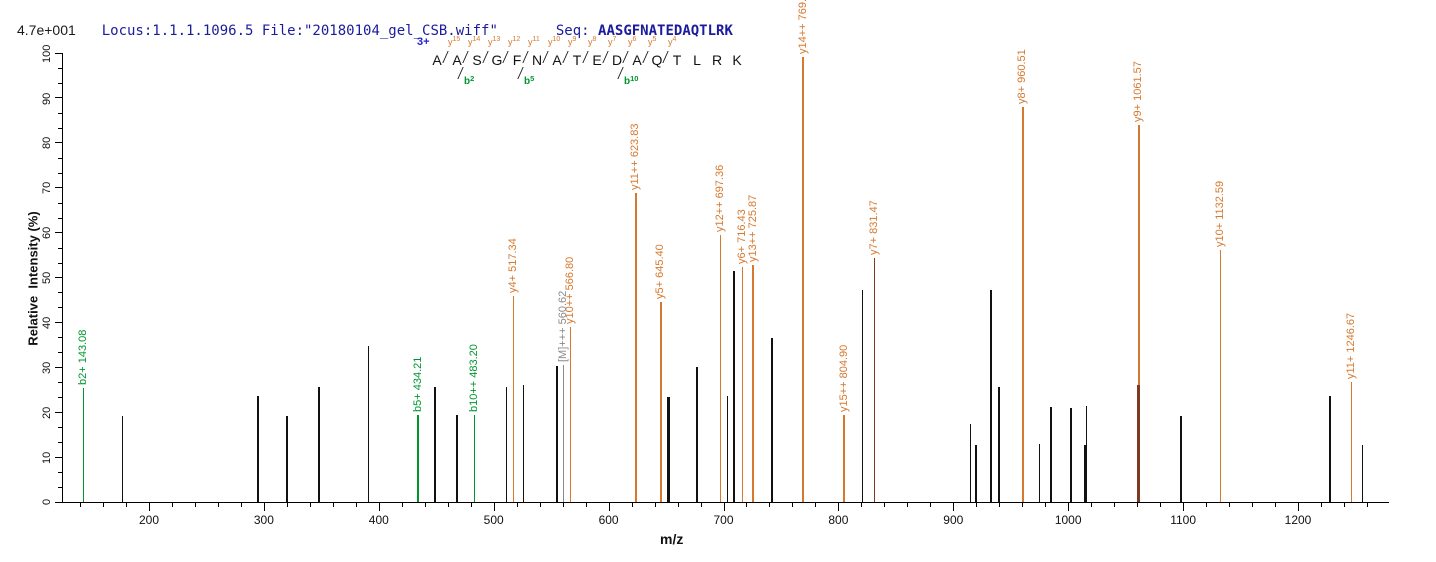 Image resolution: width=1436 pixels, height=562 pixels. Describe the element at coordinates (752, 228) in the screenshot. I see `peak-label: y13++ 725.87` at that location.